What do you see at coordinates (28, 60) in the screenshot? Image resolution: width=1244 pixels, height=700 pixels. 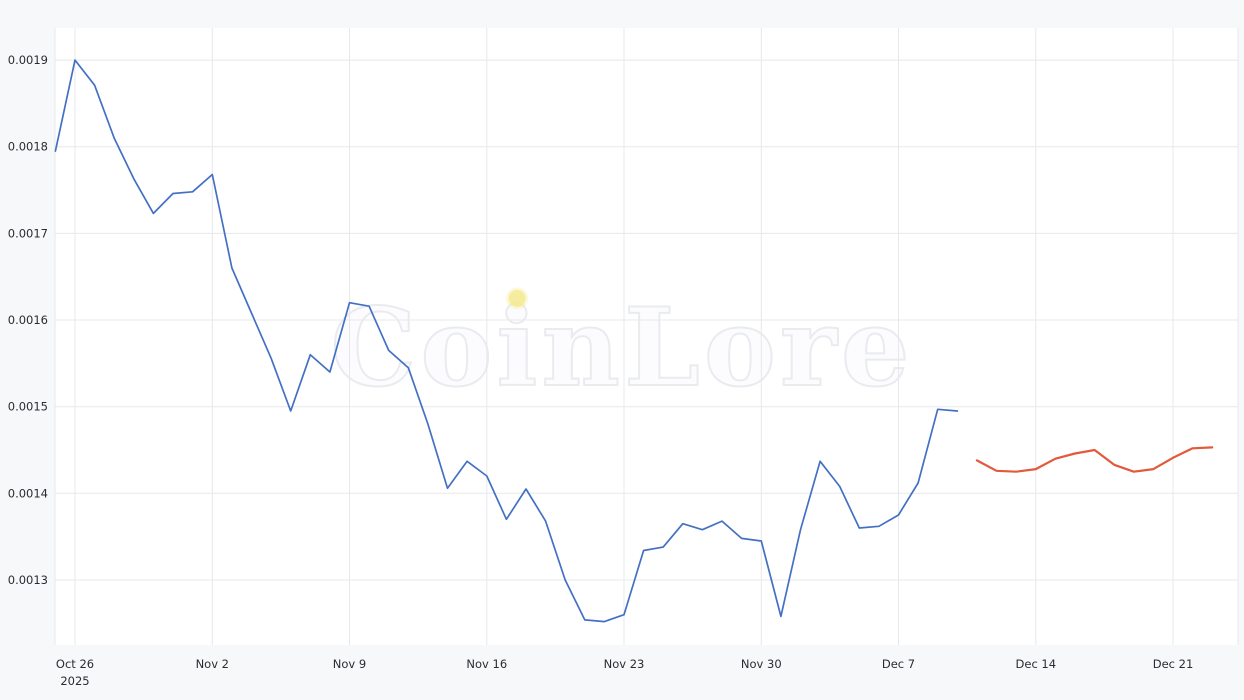 I see `y-tick-label: 0.0019` at bounding box center [28, 60].